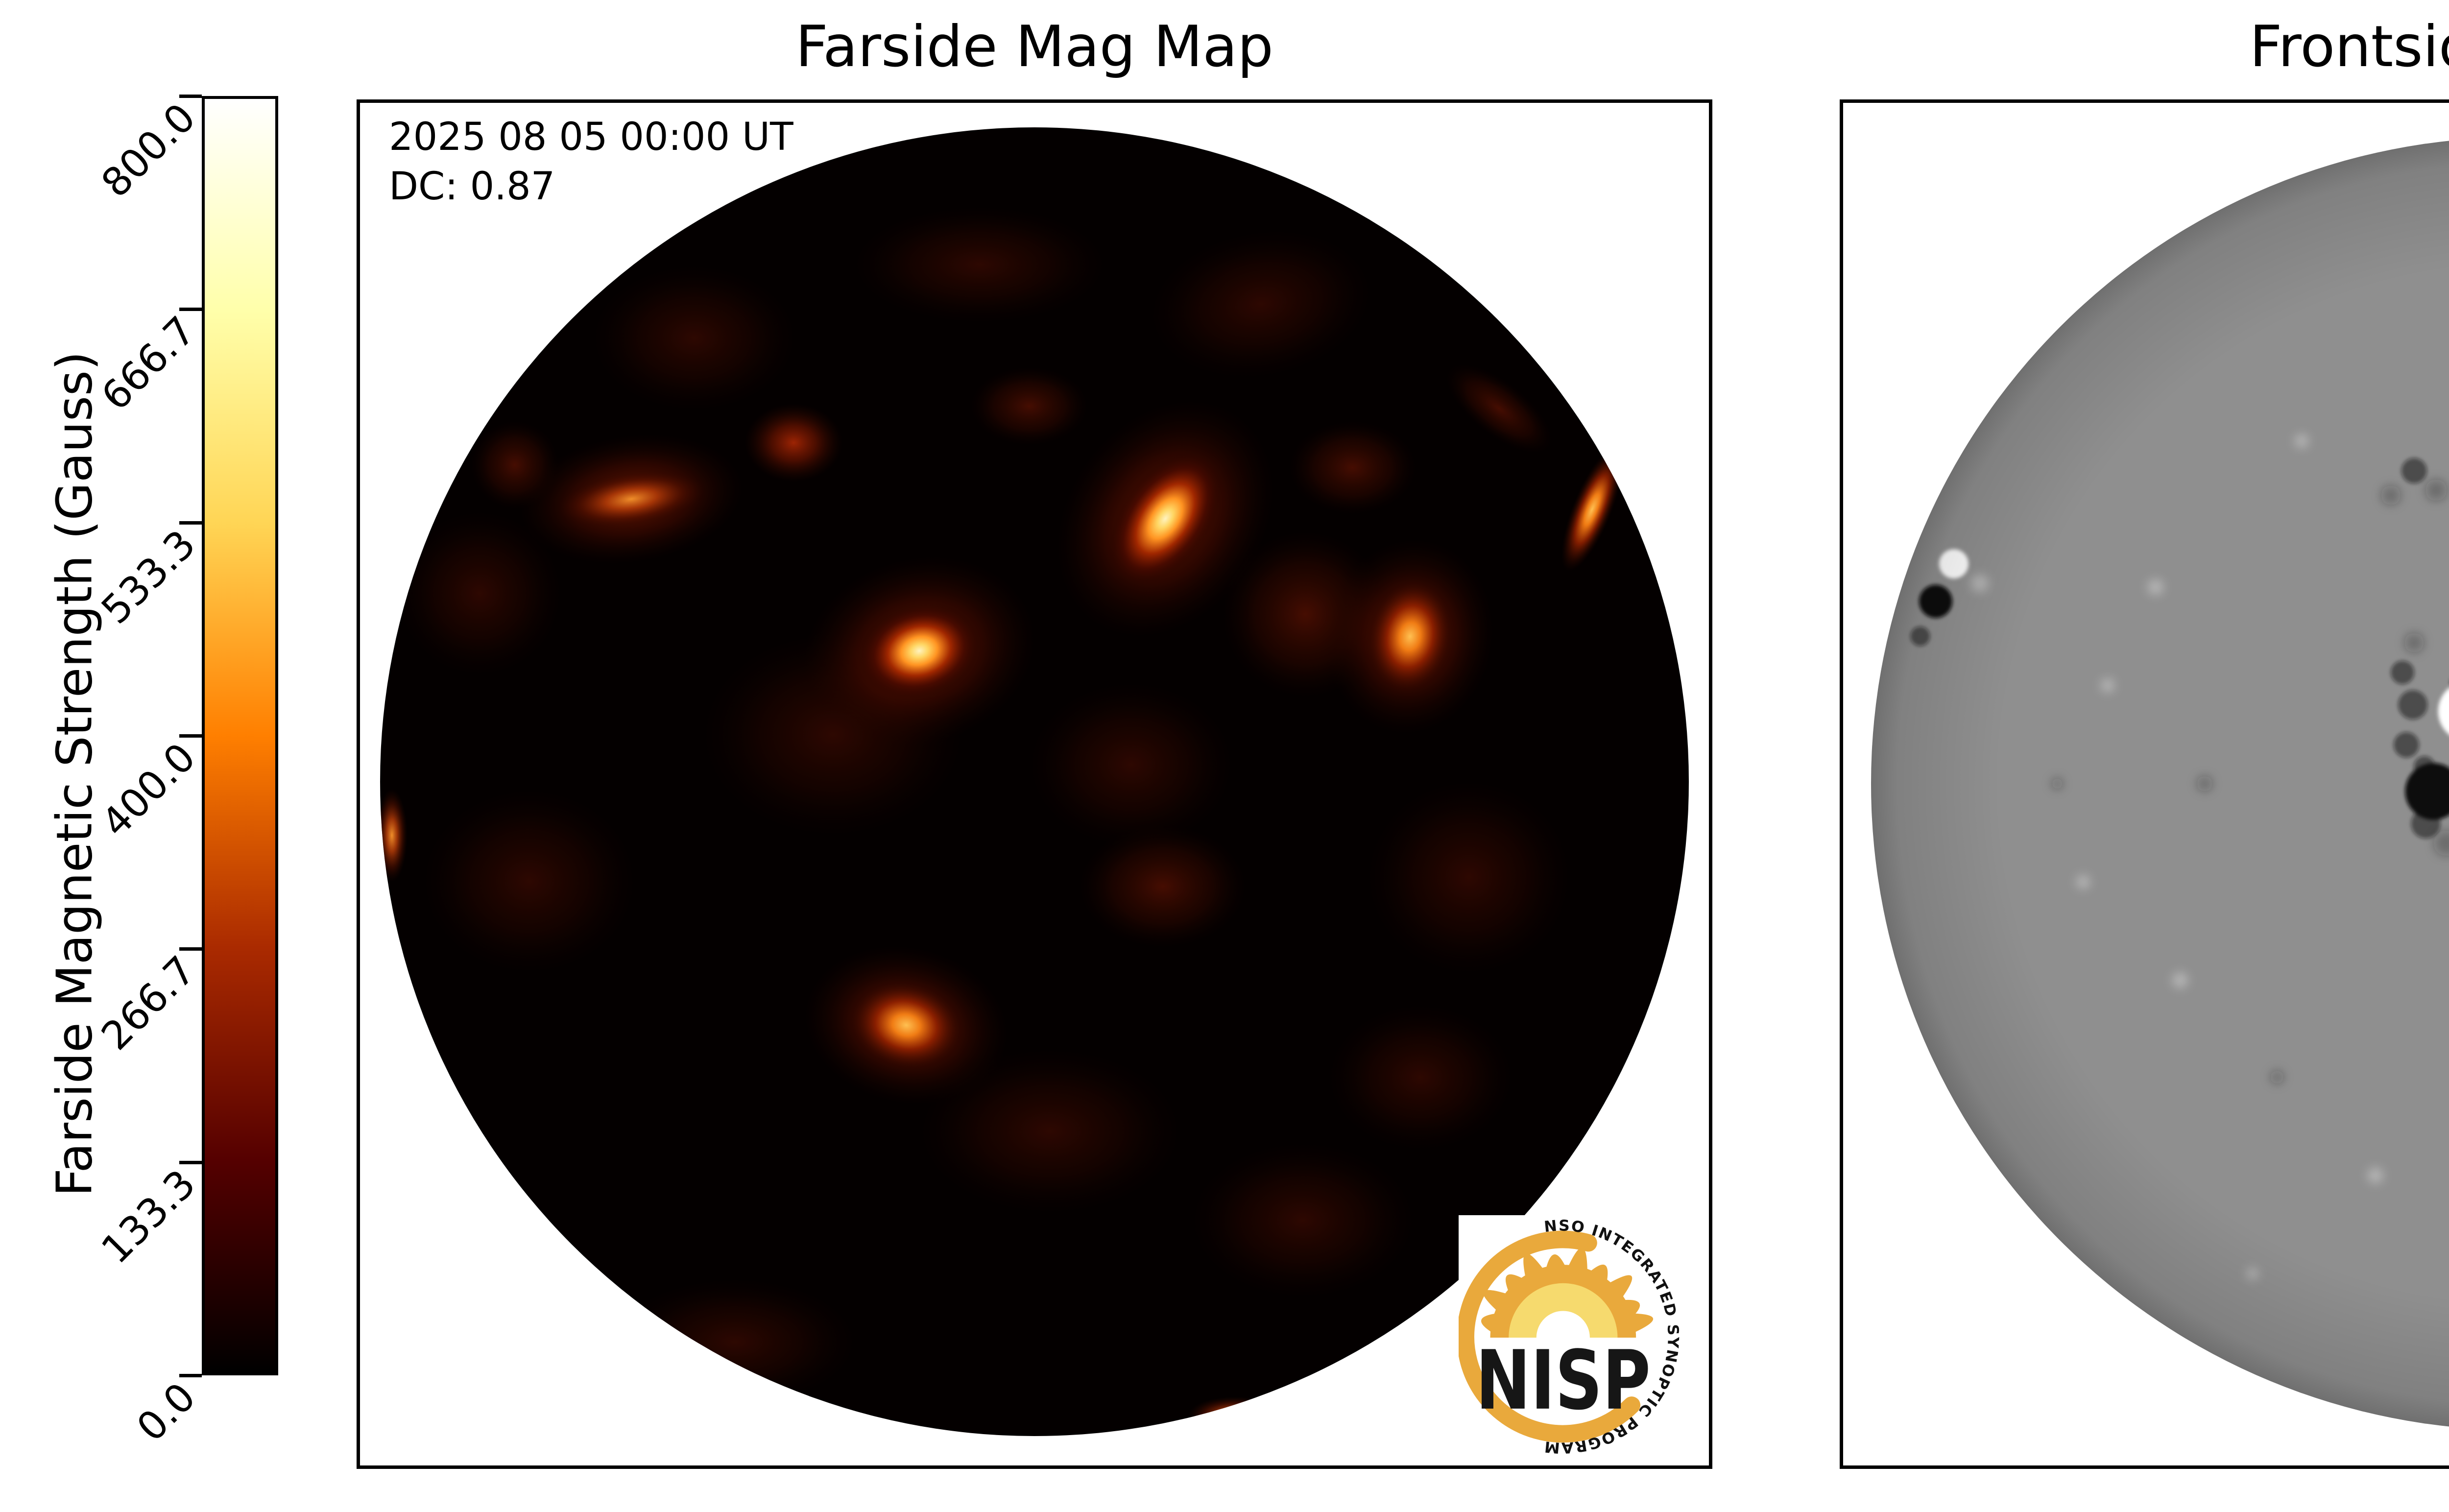  What do you see at coordinates (240, 735) in the screenshot?
I see `colorbar` at bounding box center [240, 735].